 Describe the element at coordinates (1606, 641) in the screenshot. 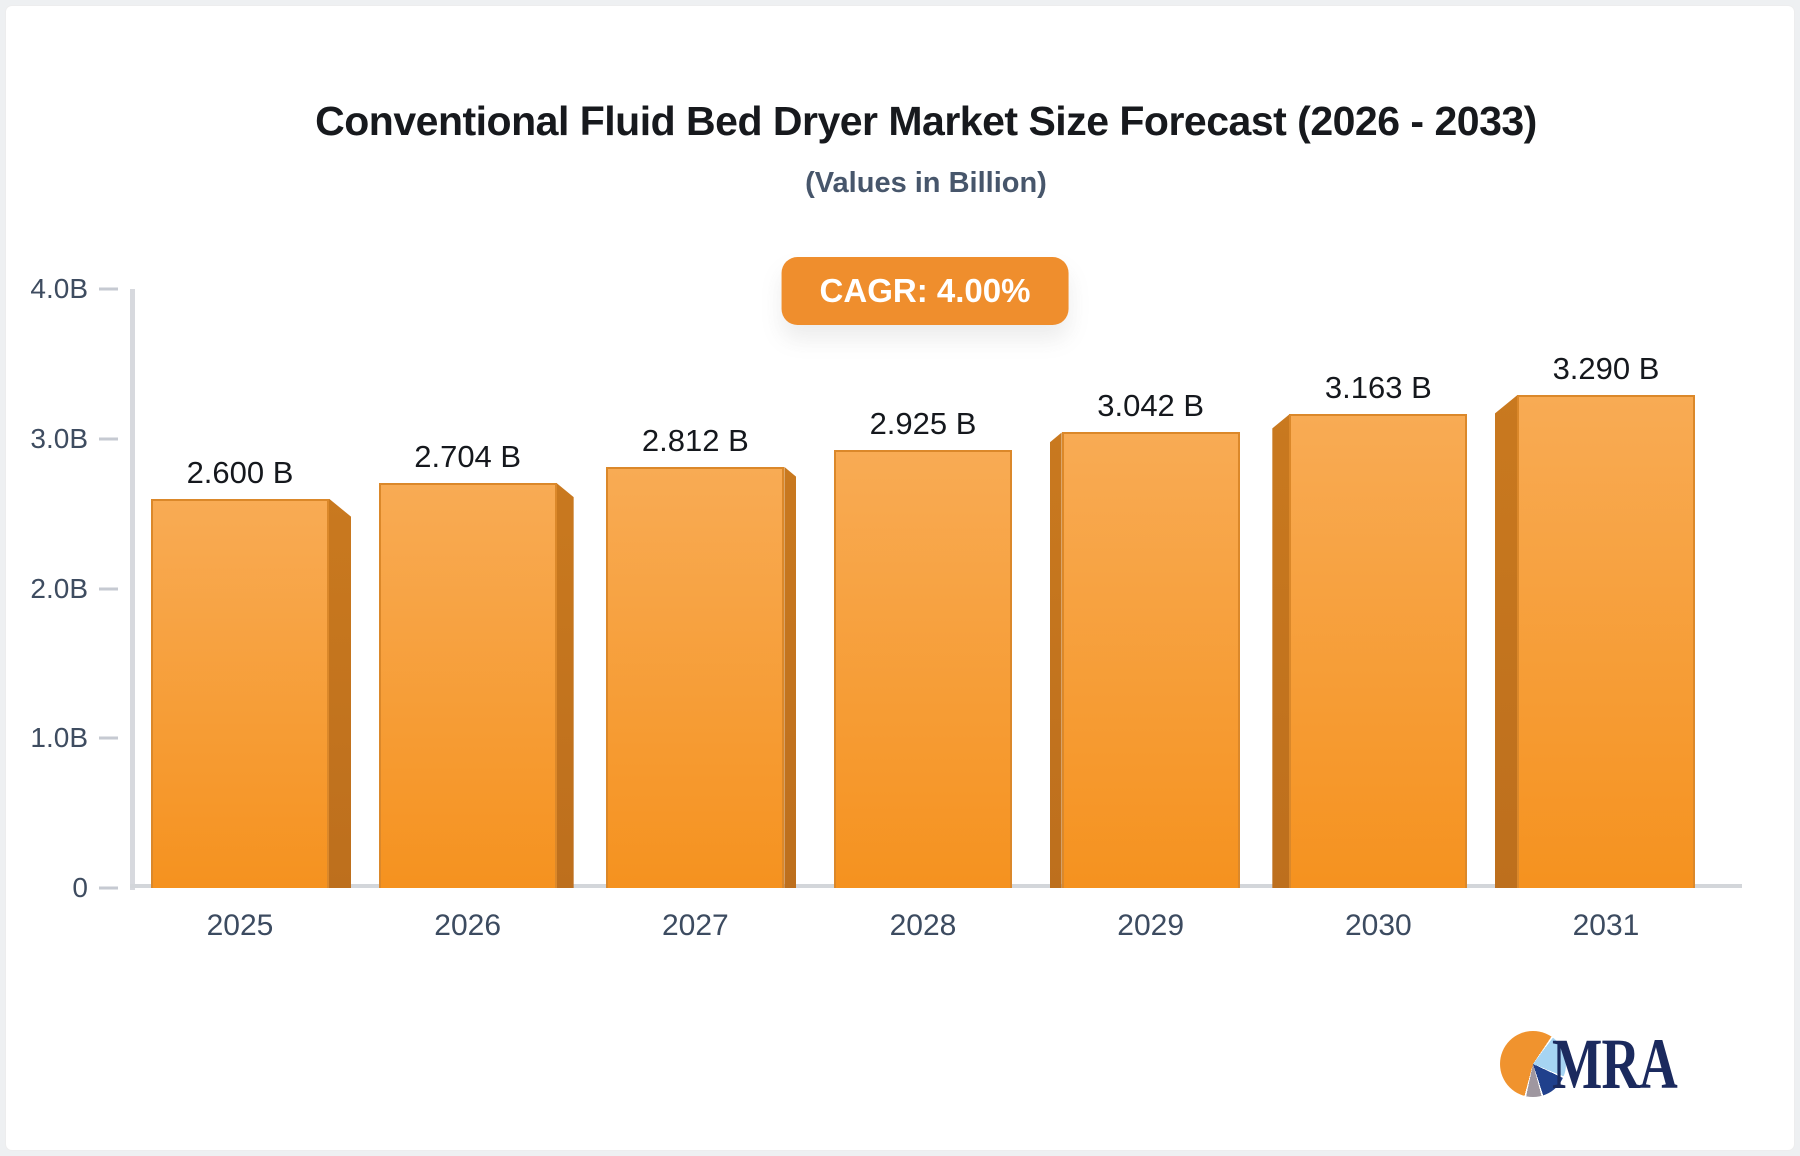

I see `bar-2031` at that location.